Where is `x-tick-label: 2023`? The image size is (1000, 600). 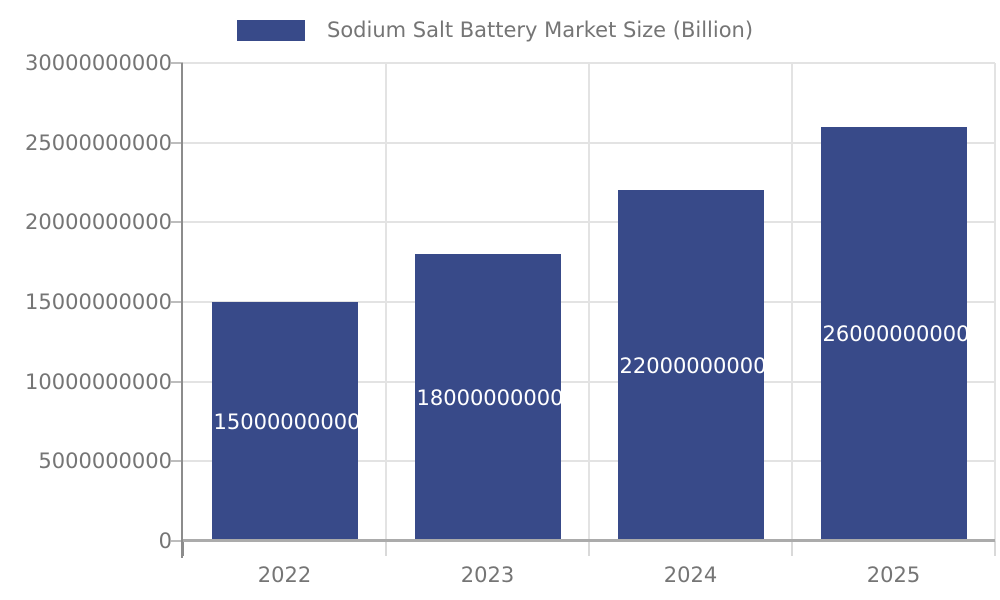 x-tick-label: 2023 is located at coordinates (487, 575).